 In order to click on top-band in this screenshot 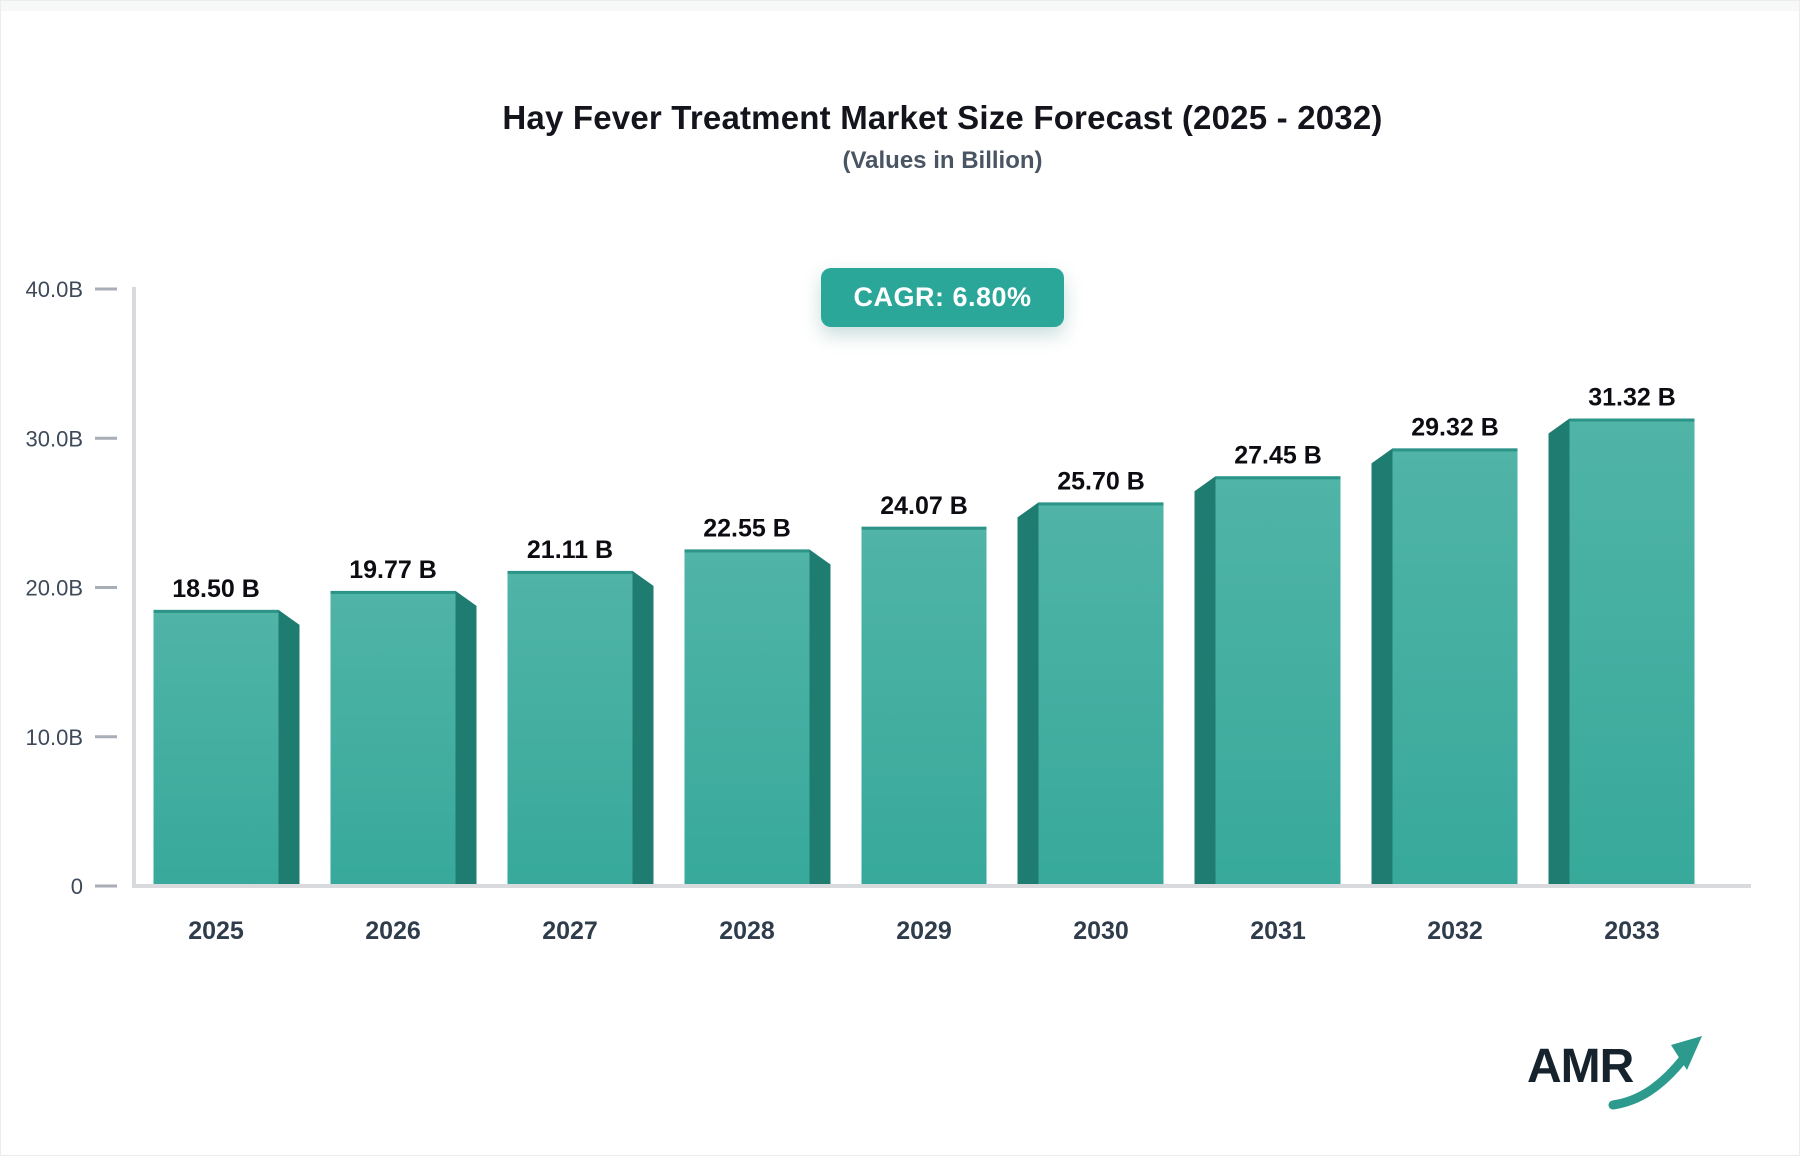, I will do `click(900, 6)`.